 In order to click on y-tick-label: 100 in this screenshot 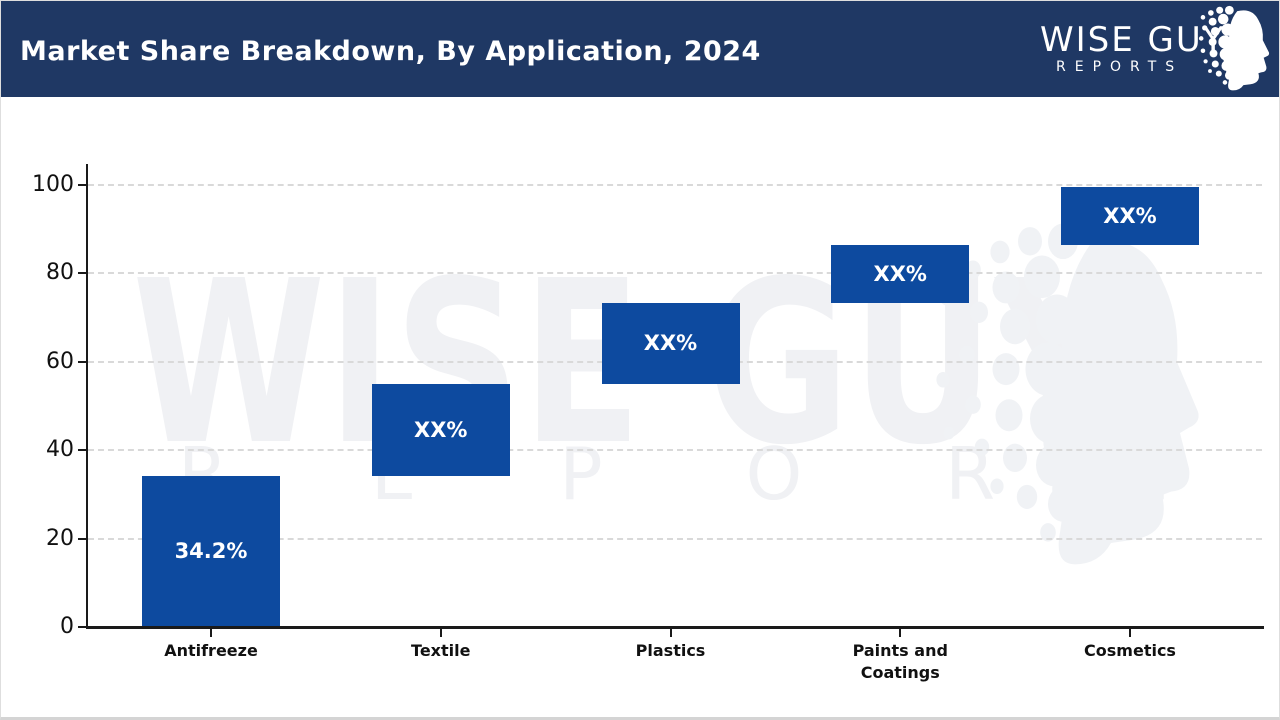, I will do `click(53, 184)`.